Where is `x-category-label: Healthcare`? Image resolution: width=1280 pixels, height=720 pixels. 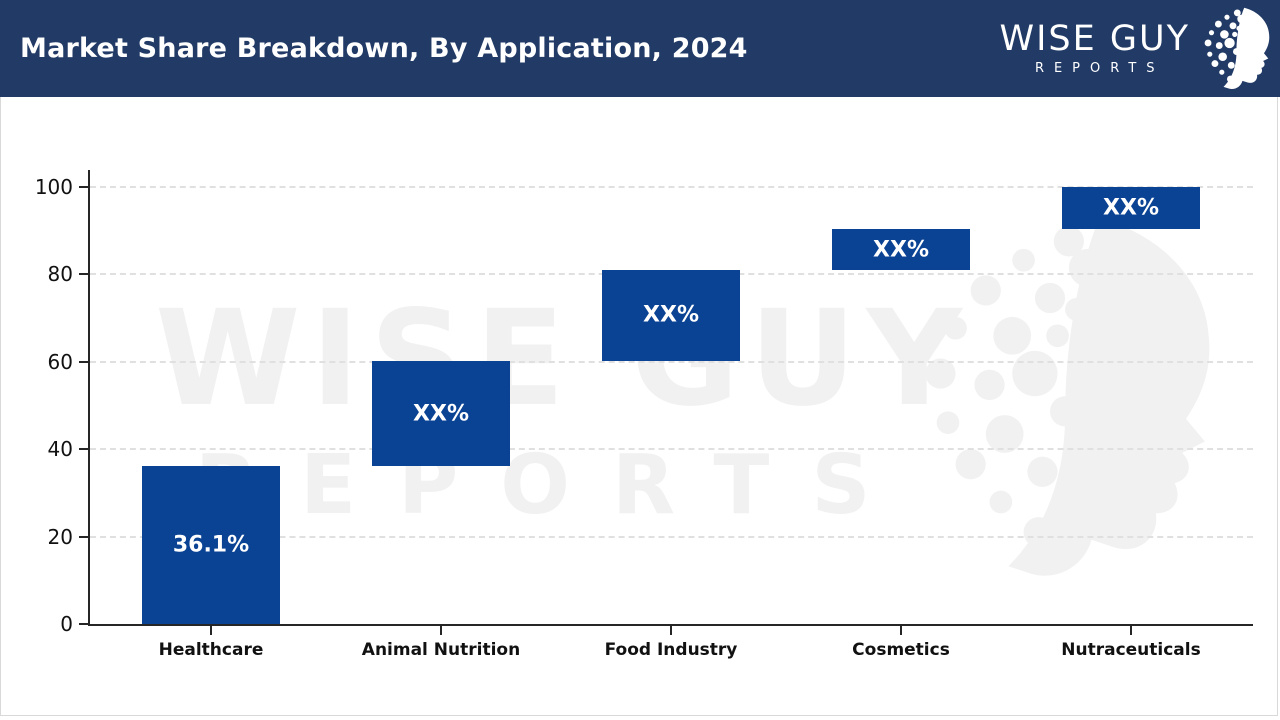 x-category-label: Healthcare is located at coordinates (211, 650).